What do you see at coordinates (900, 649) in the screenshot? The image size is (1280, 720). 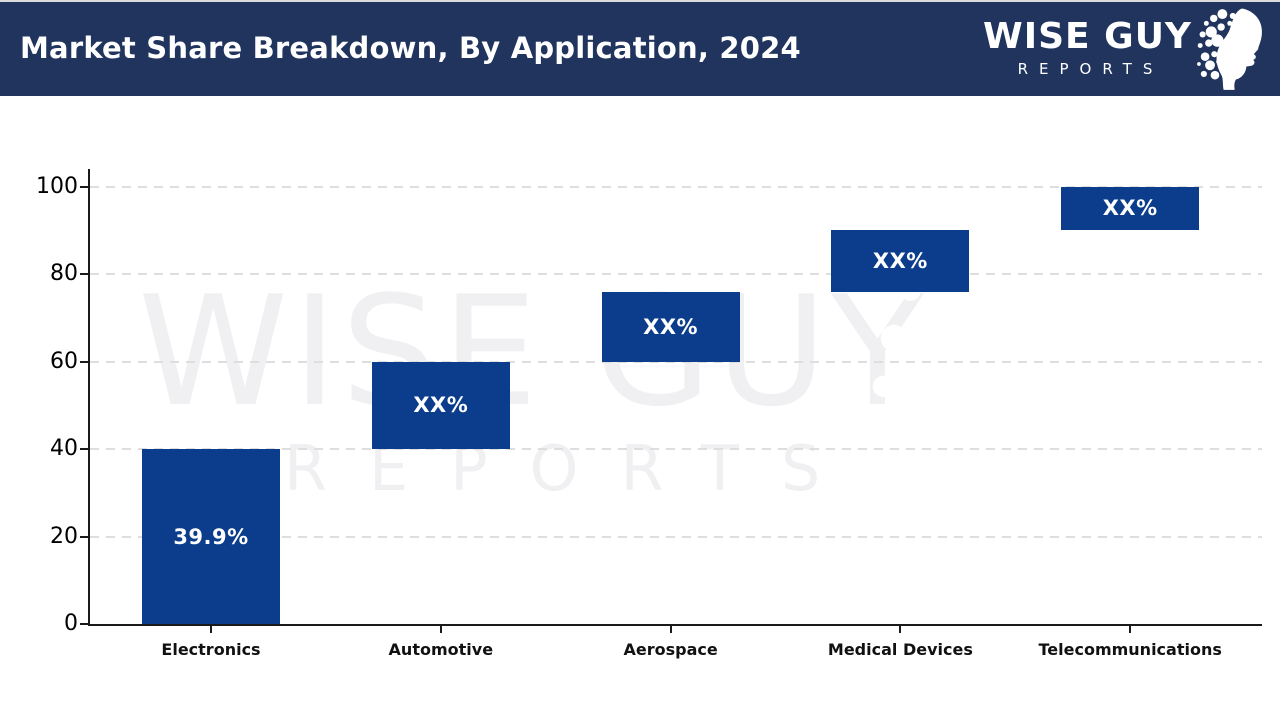 I see `x-tick-label: Medical Devices` at bounding box center [900, 649].